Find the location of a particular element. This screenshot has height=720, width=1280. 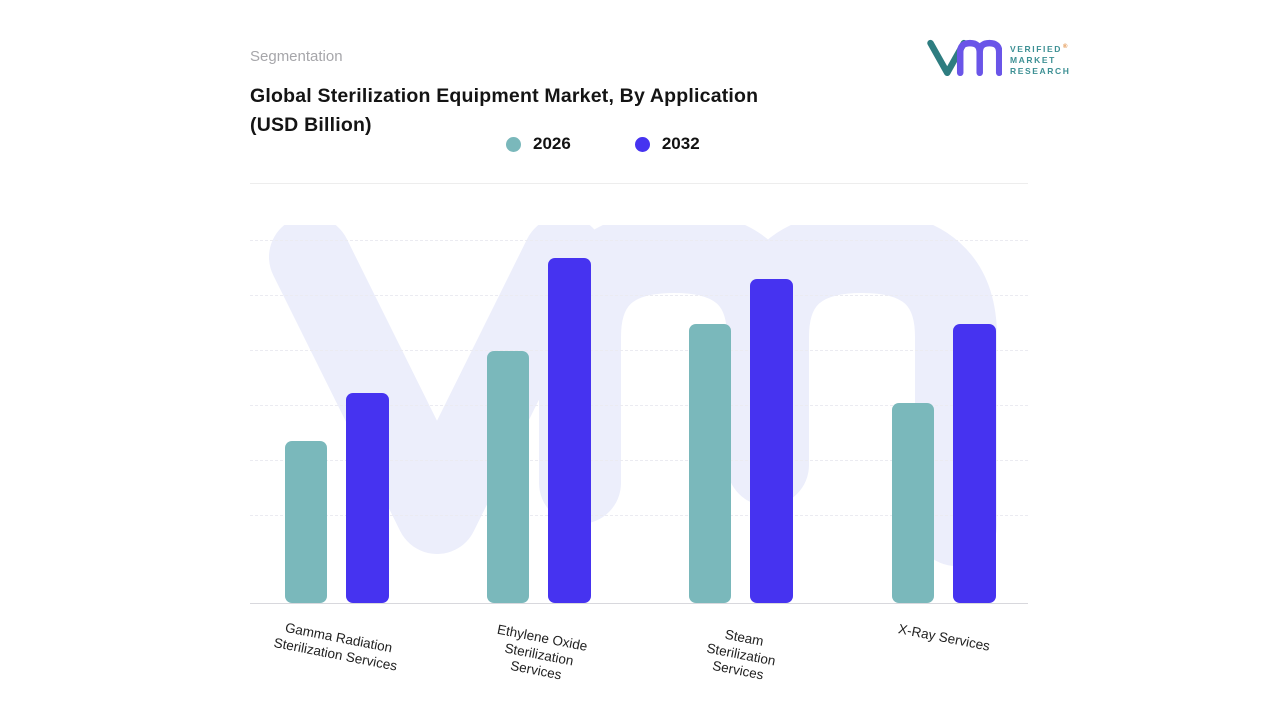

x-axis-label: Steam Sterilization Services is located at coordinates (741, 654).